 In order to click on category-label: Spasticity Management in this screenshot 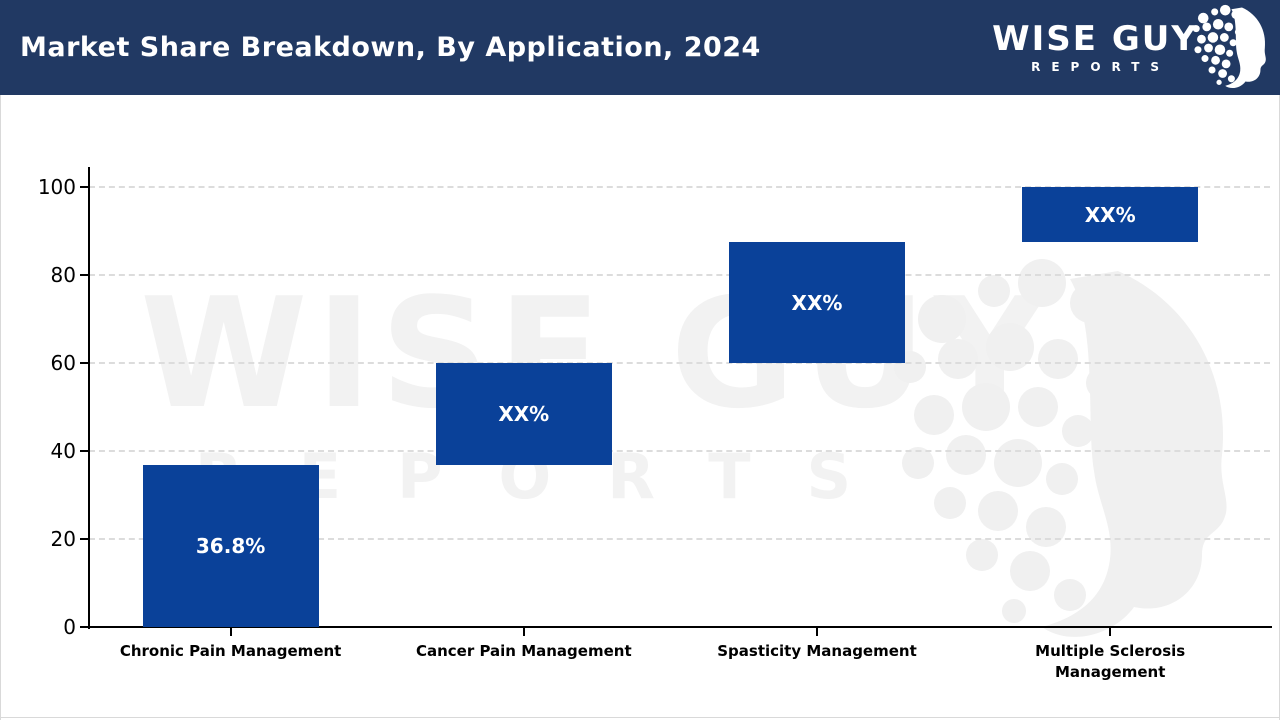, I will do `click(817, 651)`.